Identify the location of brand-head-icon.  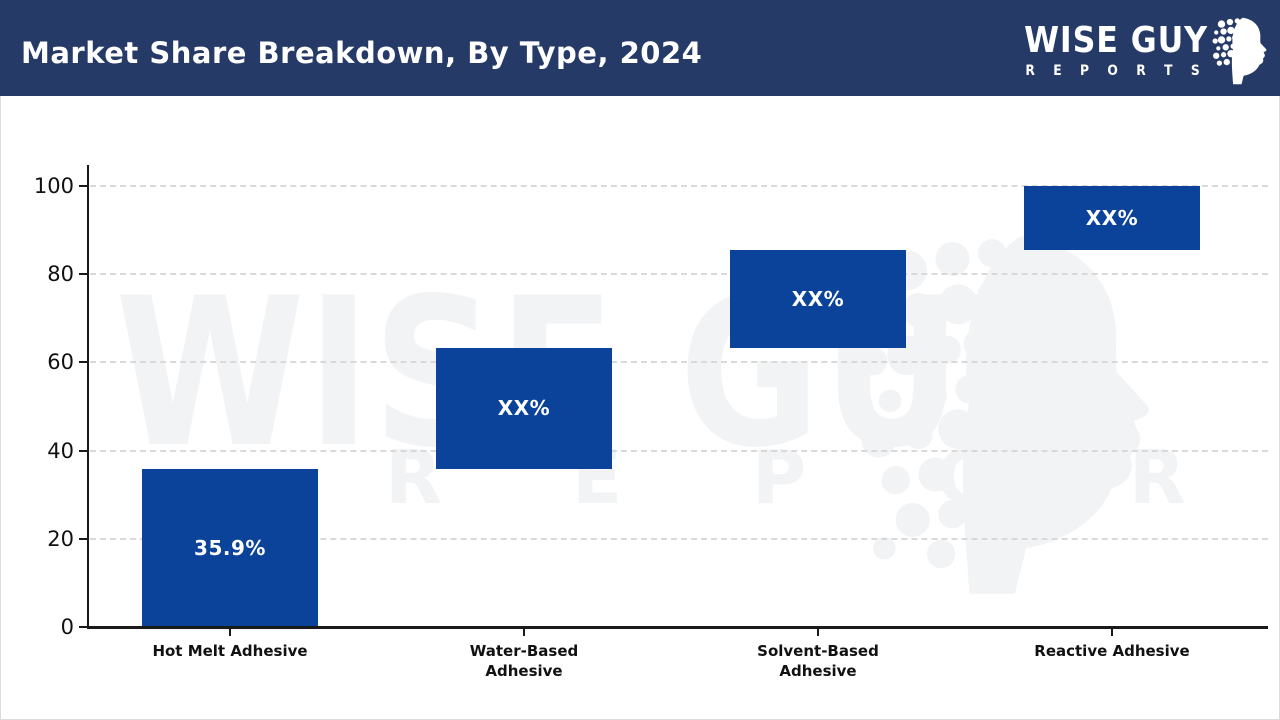
(1239, 51).